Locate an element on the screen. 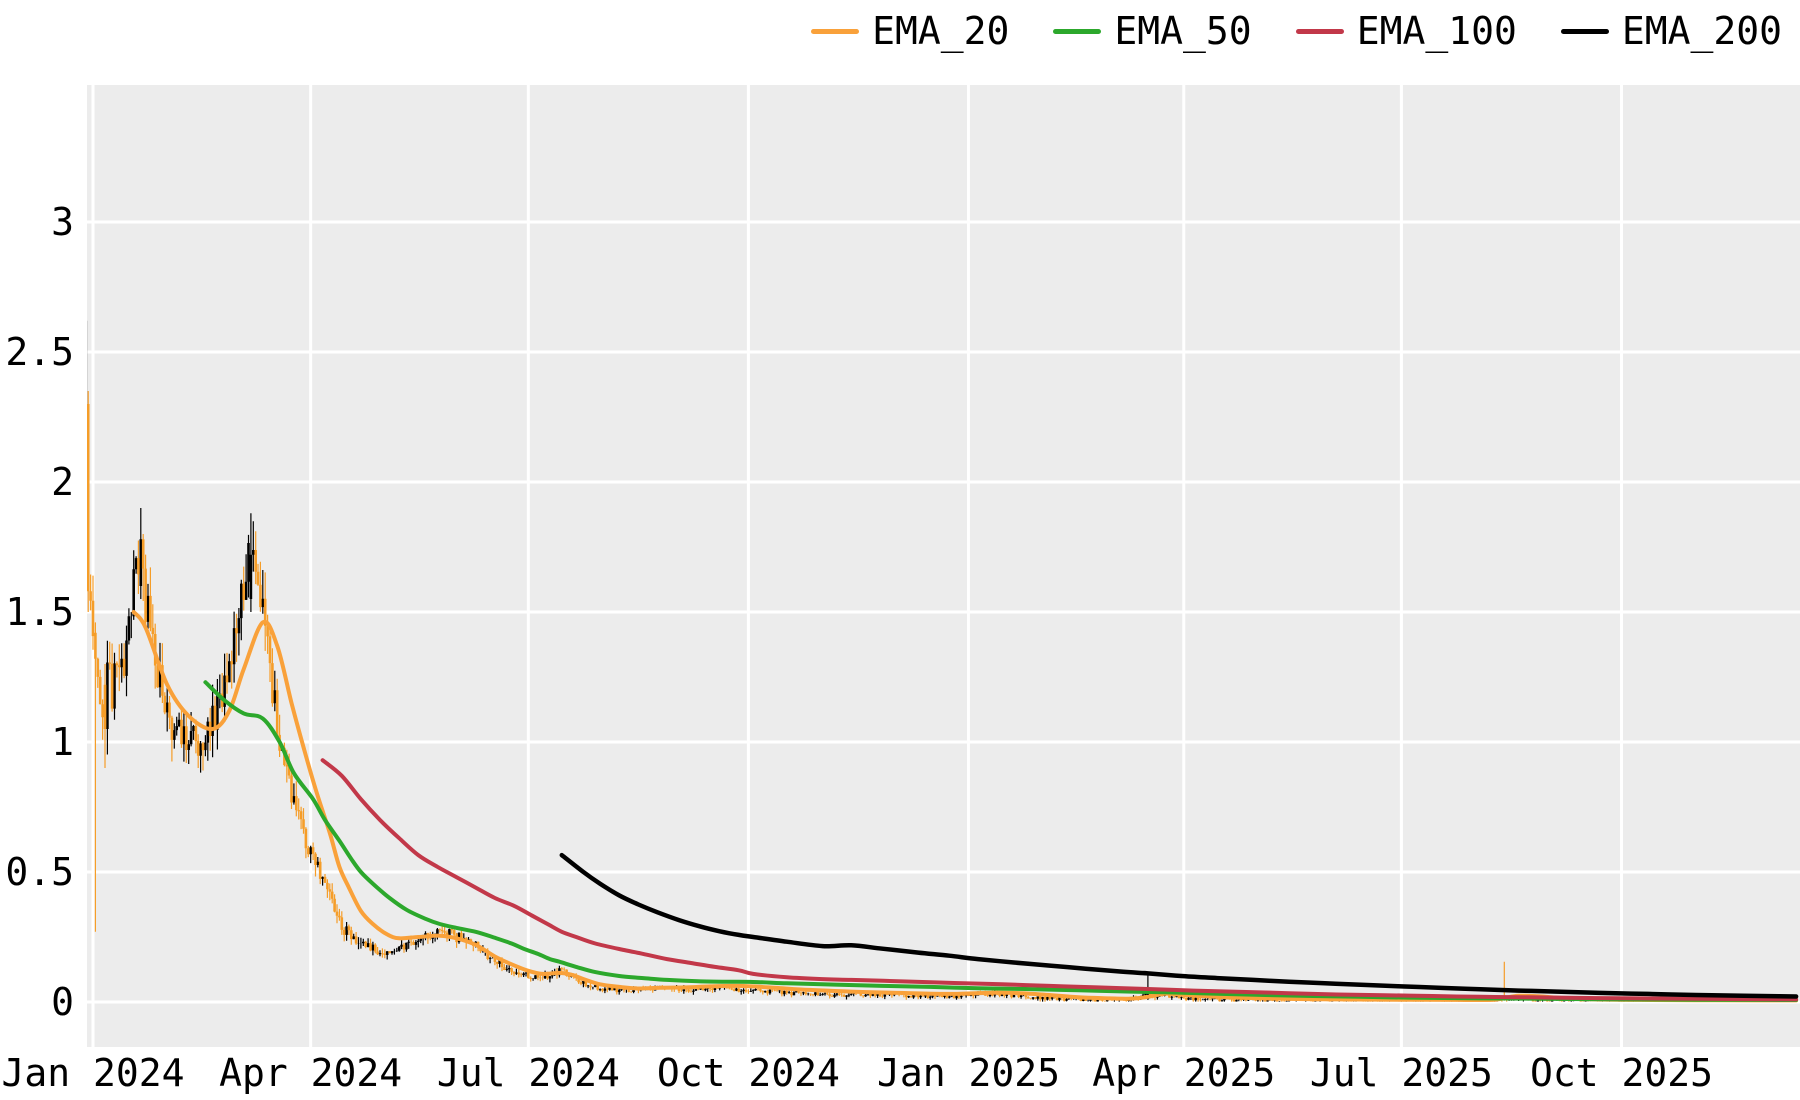  x-tick-apr-2024: Apr 2024 is located at coordinates (311, 1073).